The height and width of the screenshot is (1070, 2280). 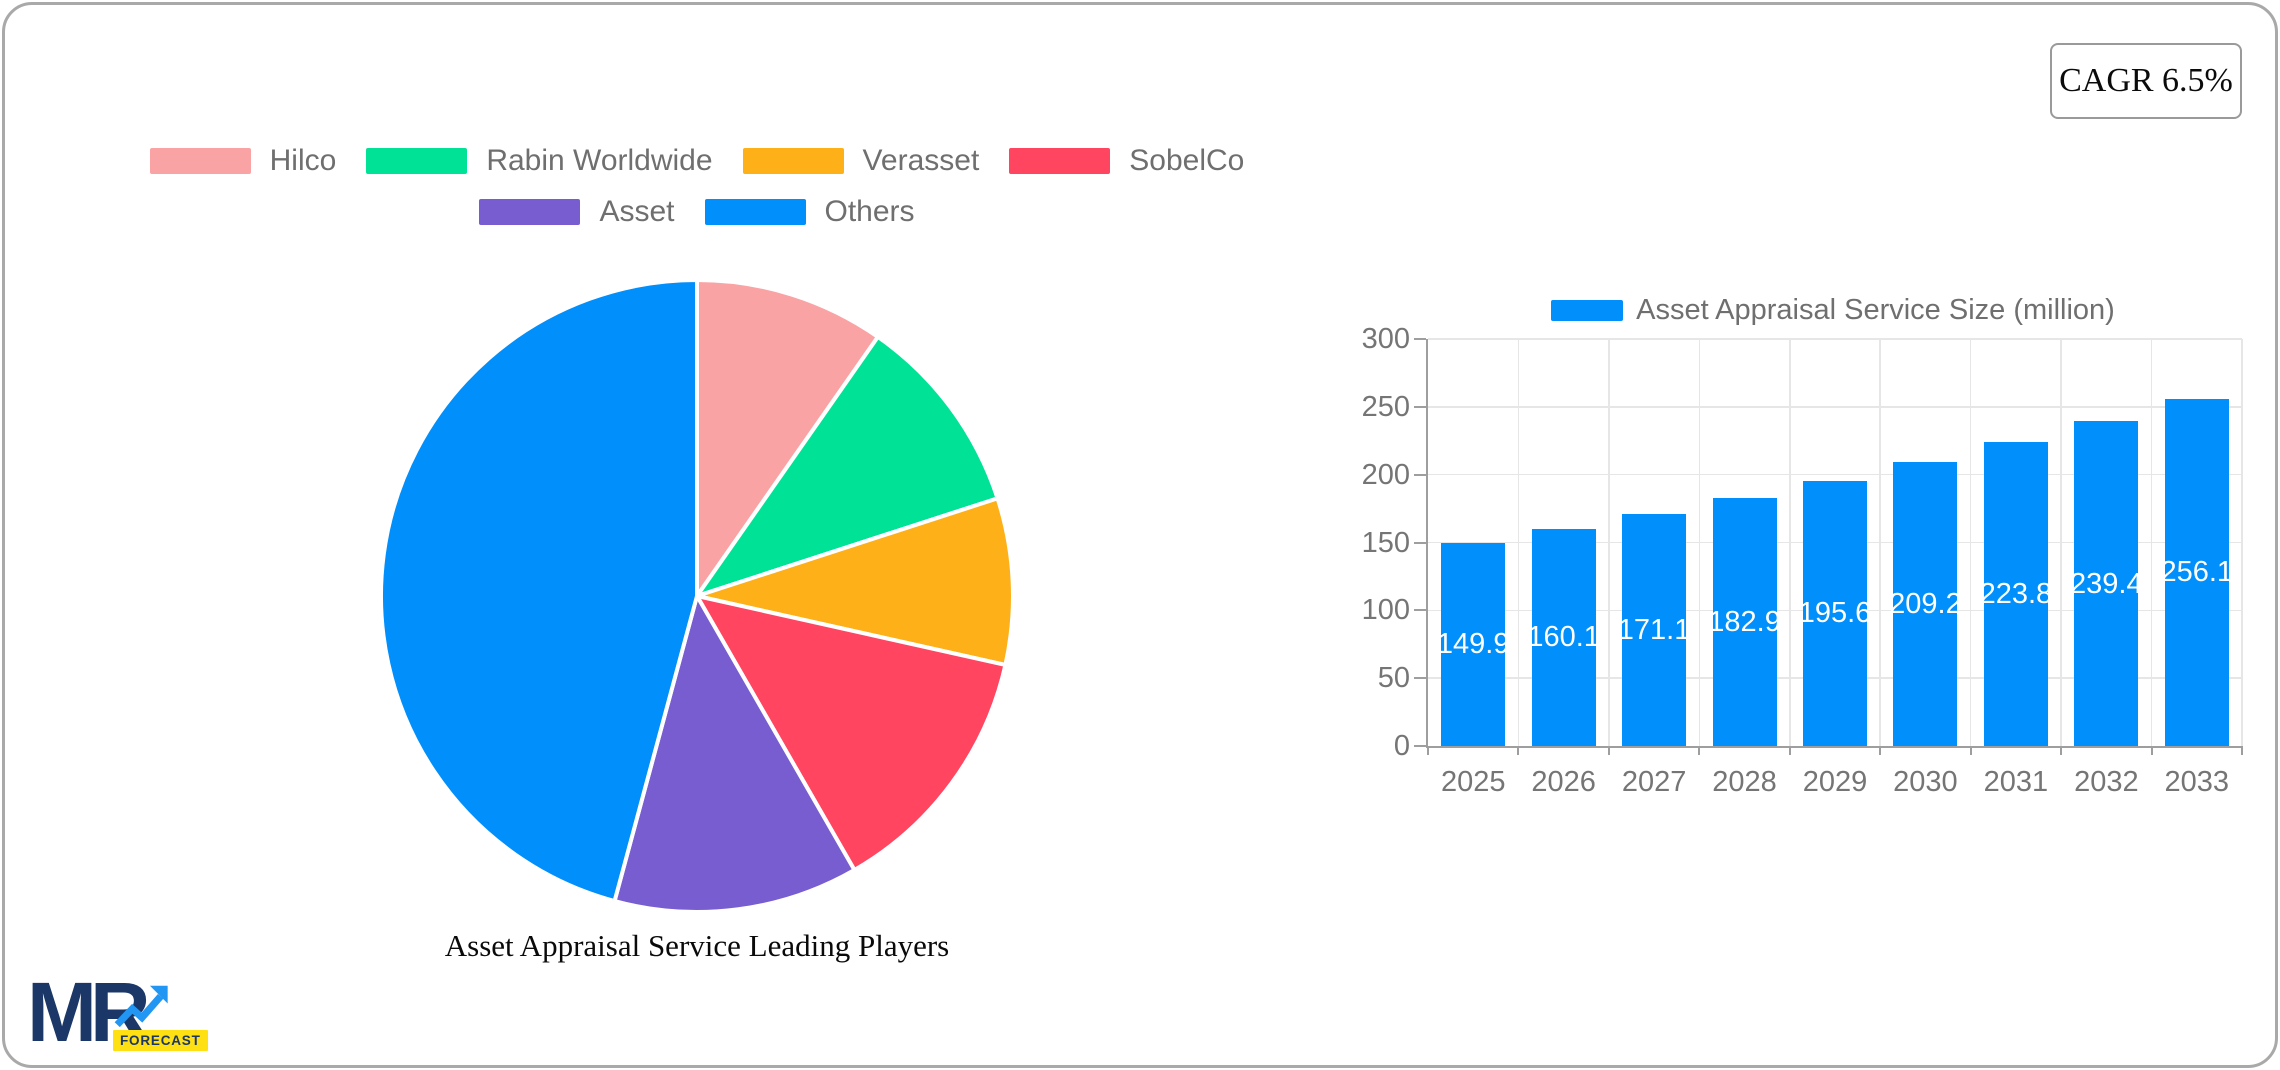 I want to click on pie-slice-asset, so click(x=734, y=754).